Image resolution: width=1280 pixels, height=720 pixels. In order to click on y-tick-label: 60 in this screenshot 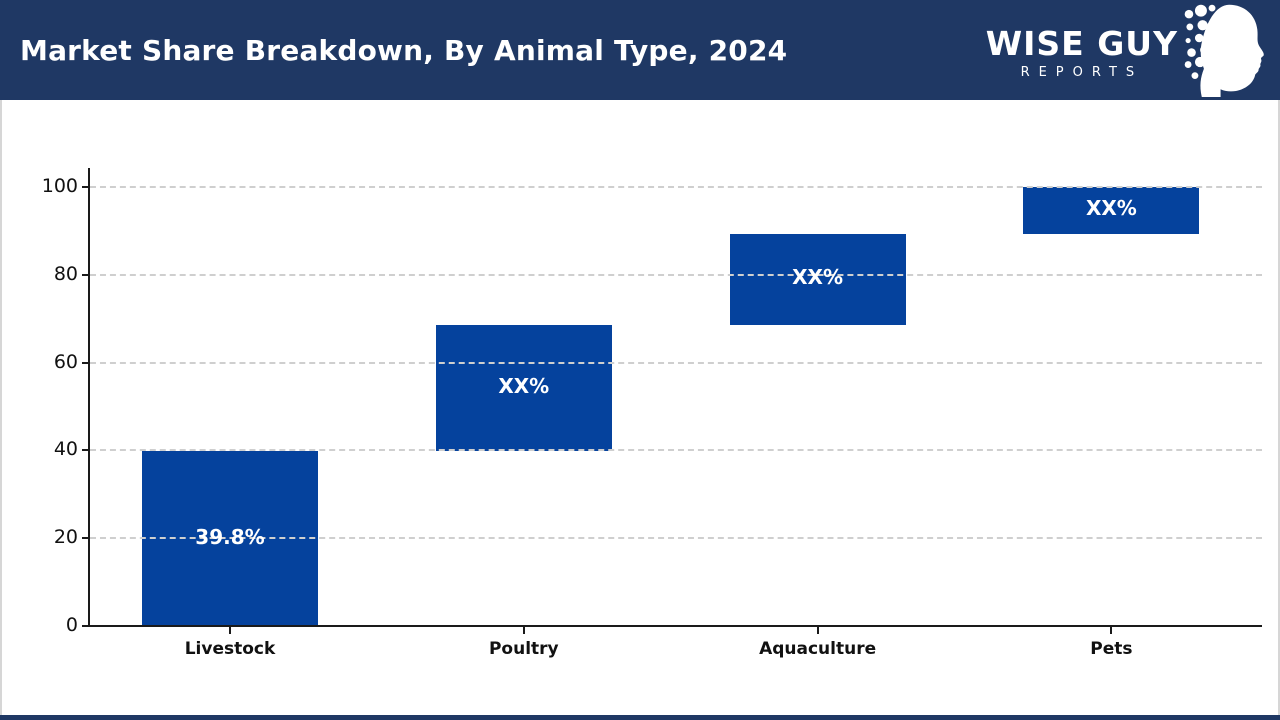, I will do `click(65, 361)`.